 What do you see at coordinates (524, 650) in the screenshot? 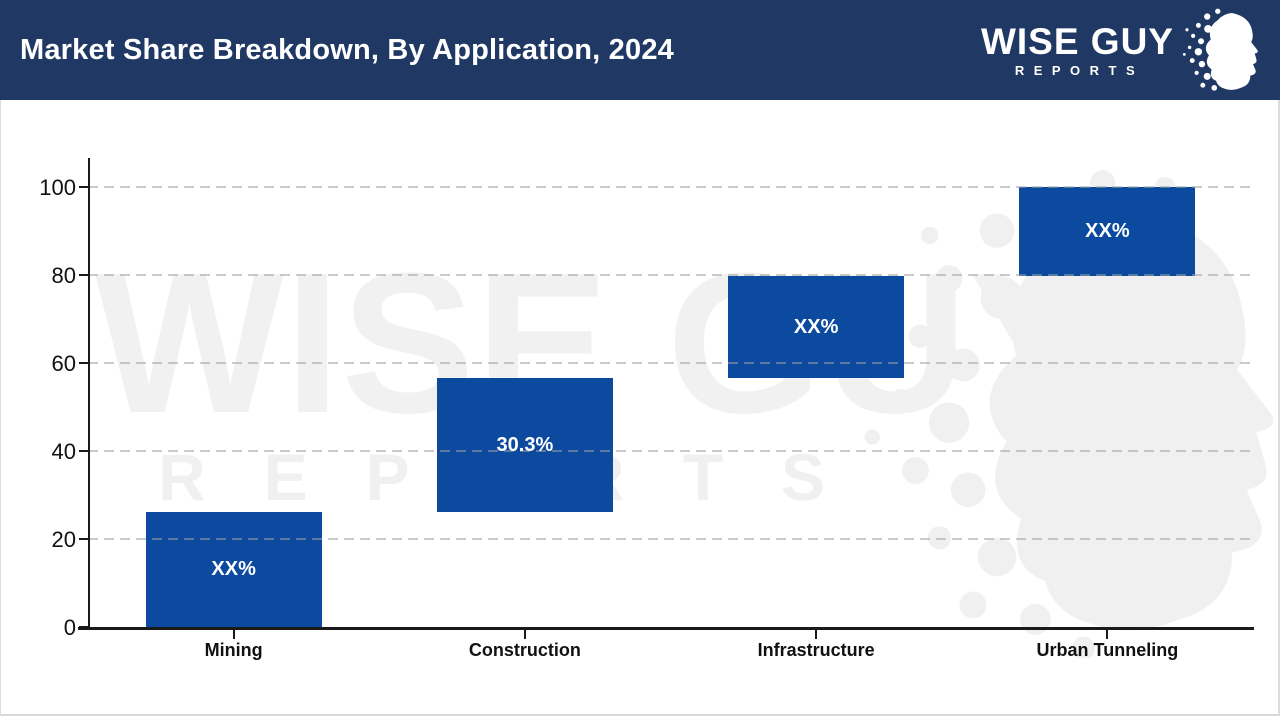
I see `x-axis-label-construction: Construction` at bounding box center [524, 650].